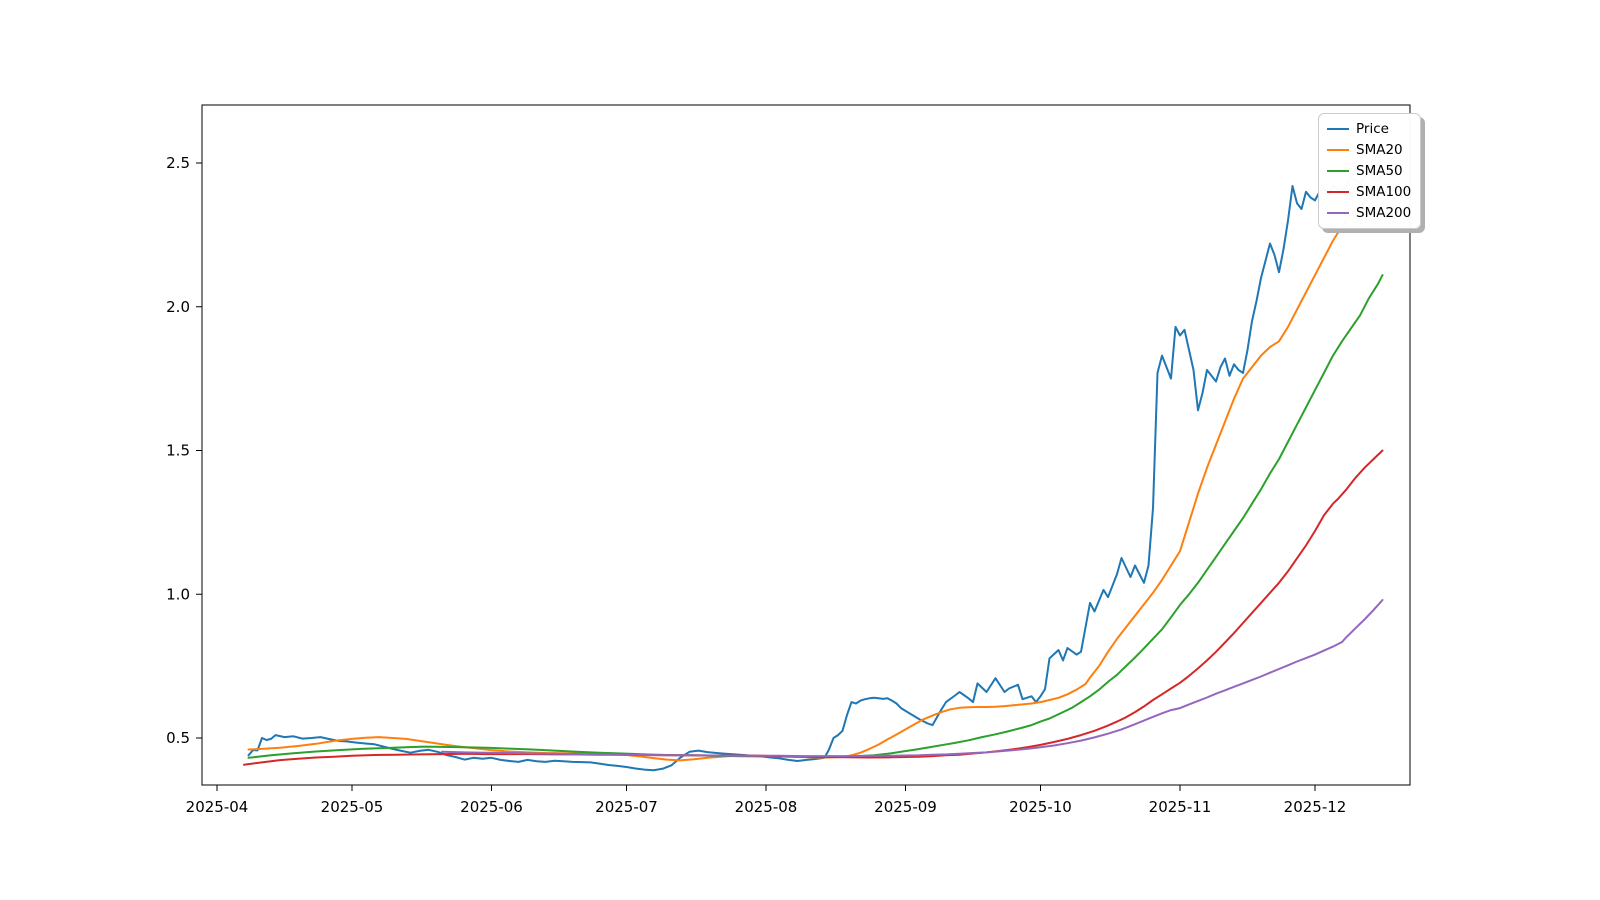  I want to click on legend-entry-price: Price, so click(1369, 129).